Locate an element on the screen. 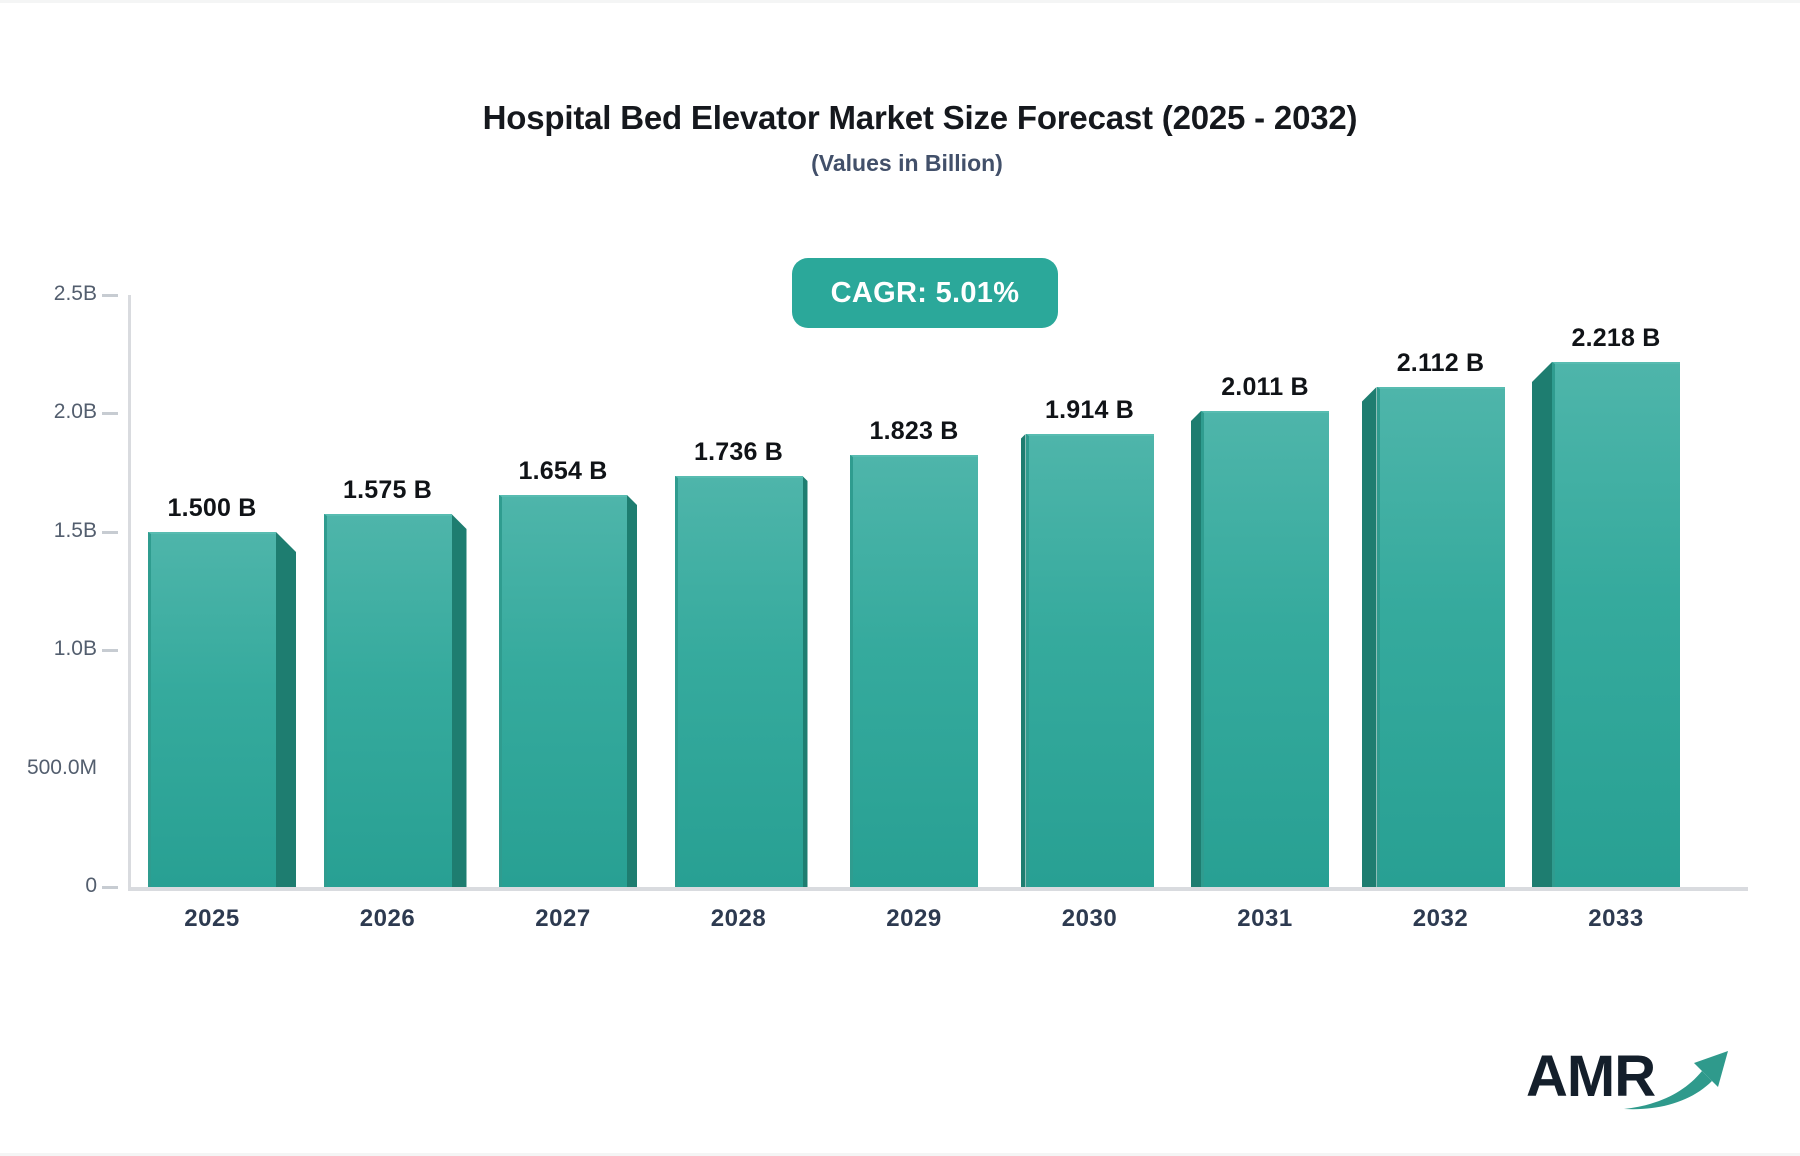  bar-group-2030: 1.914 B is located at coordinates (1087, 641).